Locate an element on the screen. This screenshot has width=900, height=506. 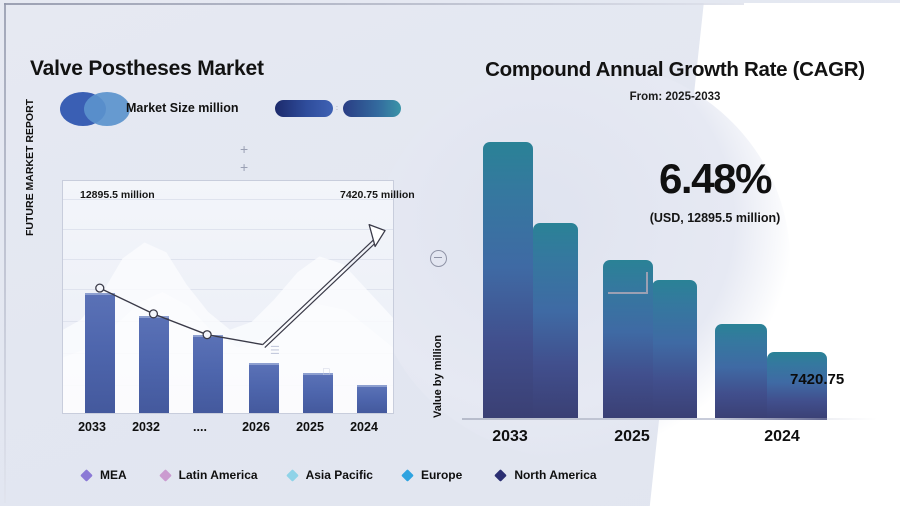
x-label-2032: 2032 is located at coordinates (146, 427).